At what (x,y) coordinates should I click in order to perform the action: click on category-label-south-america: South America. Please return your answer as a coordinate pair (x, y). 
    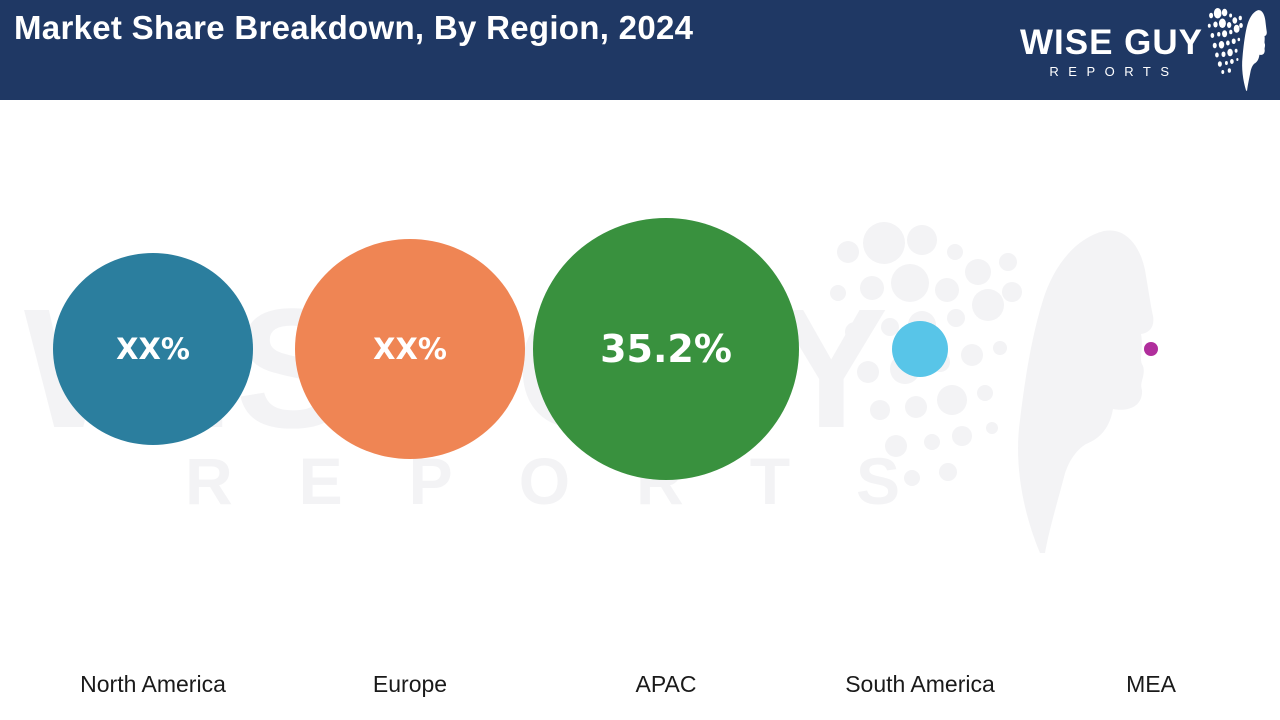
    Looking at the image, I should click on (920, 684).